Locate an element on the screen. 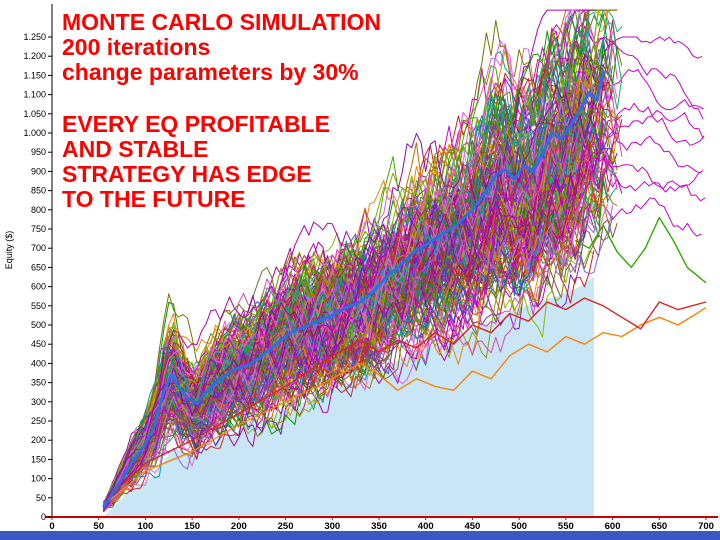  y-tick-label: 650 is located at coordinates (38, 267).